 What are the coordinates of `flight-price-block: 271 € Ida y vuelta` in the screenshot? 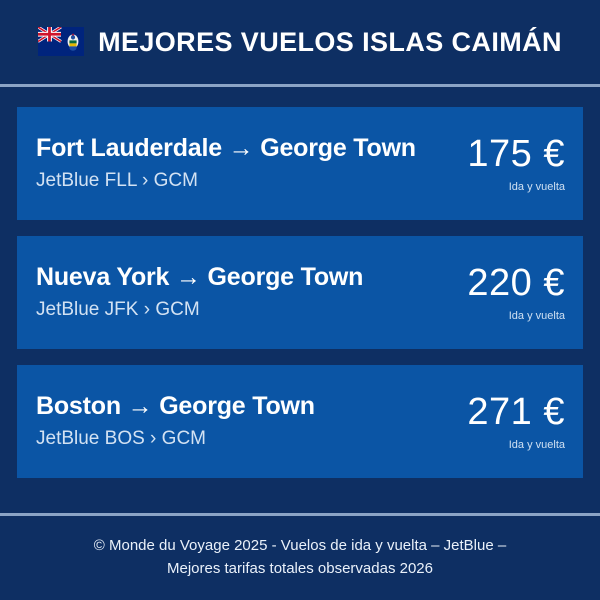 It's located at (511, 422).